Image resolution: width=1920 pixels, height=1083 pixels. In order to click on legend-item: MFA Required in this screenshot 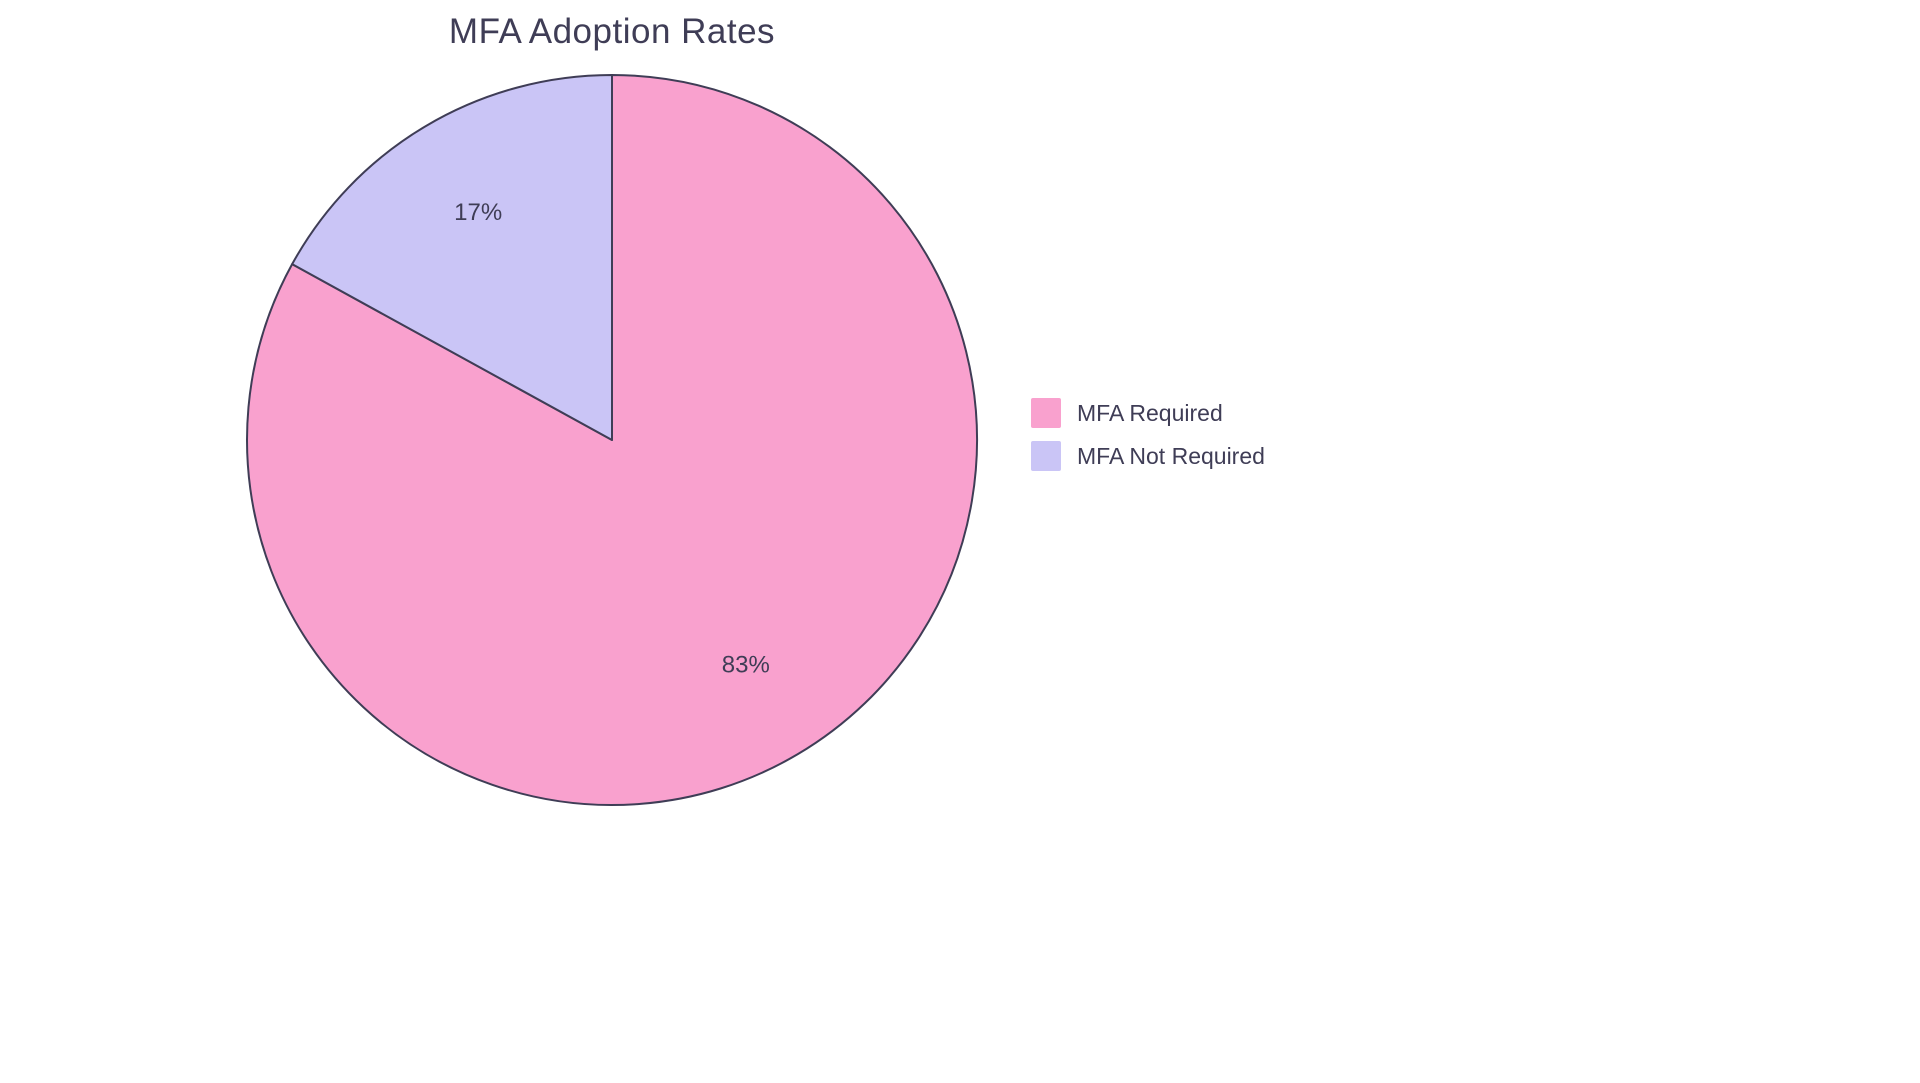, I will do `click(1148, 413)`.